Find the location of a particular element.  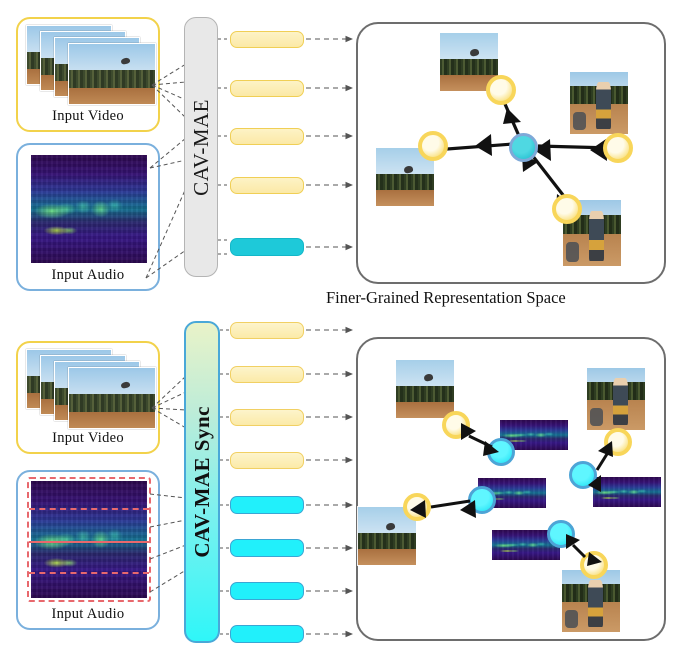

video-frame-stack-top is located at coordinates (91, 65).